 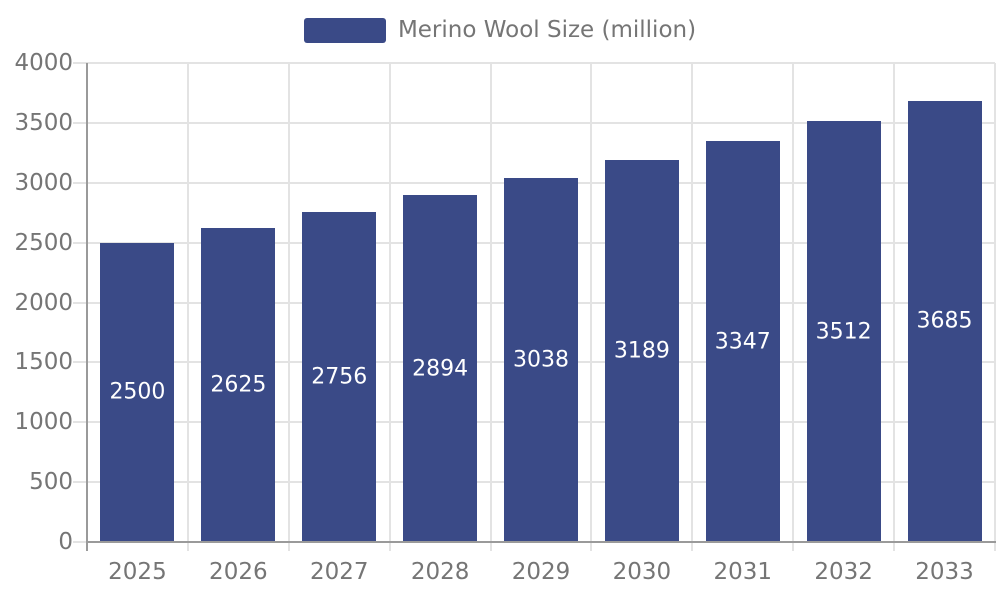 What do you see at coordinates (43, 242) in the screenshot?
I see `y-tick-label: 2500` at bounding box center [43, 242].